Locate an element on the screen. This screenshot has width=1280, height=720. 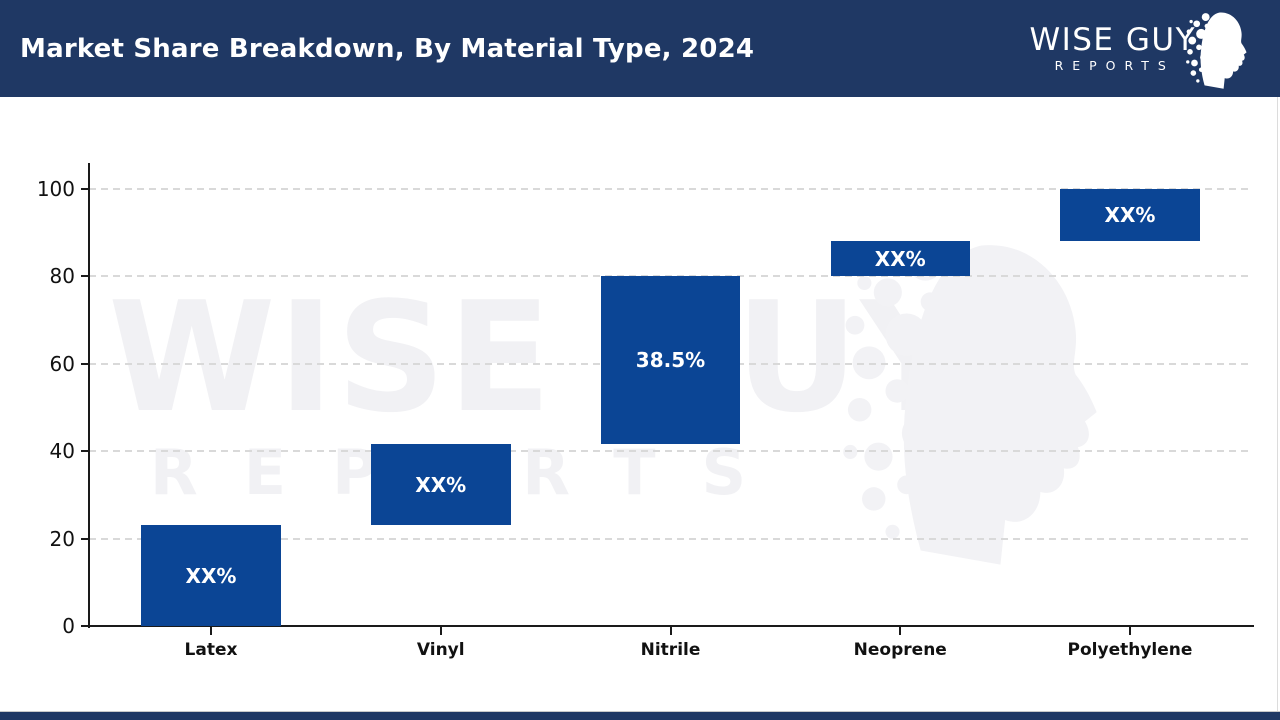
footer-hairline is located at coordinates (640, 711).